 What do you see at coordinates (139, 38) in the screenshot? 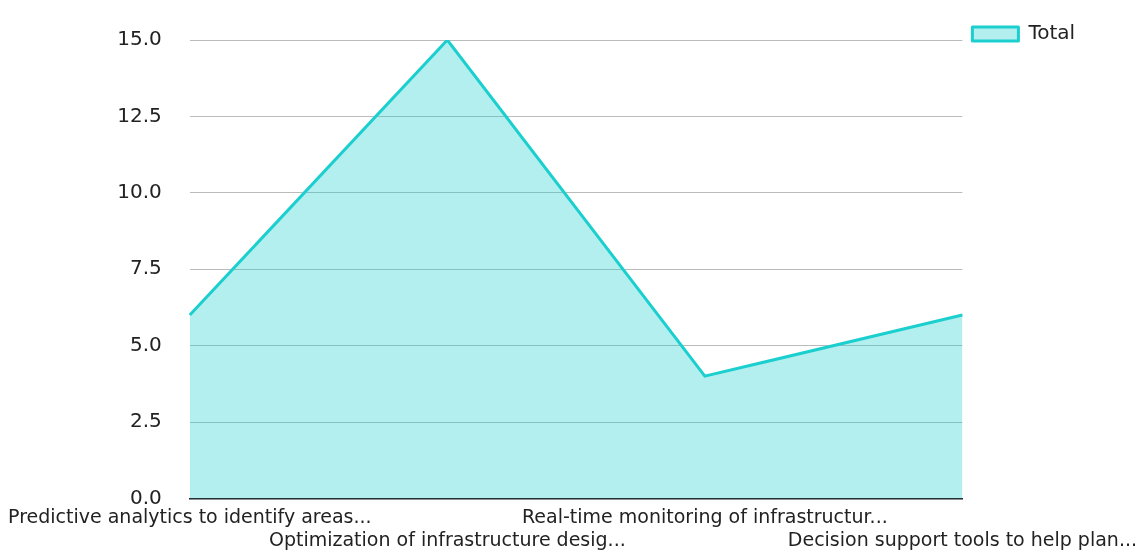
I see `y-tick-label: 15.0` at bounding box center [139, 38].